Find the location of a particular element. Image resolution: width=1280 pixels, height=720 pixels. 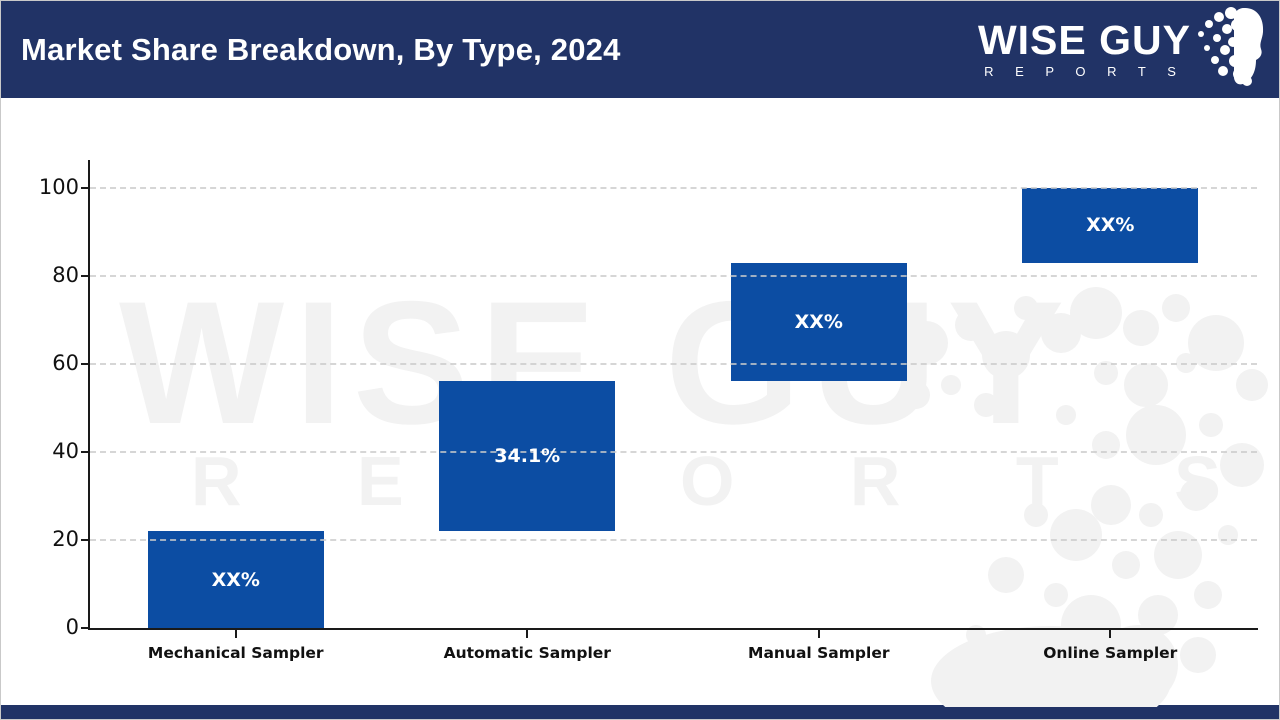

brand-logo-text: WISE GUY R E P O R T S is located at coordinates (1084, 48).